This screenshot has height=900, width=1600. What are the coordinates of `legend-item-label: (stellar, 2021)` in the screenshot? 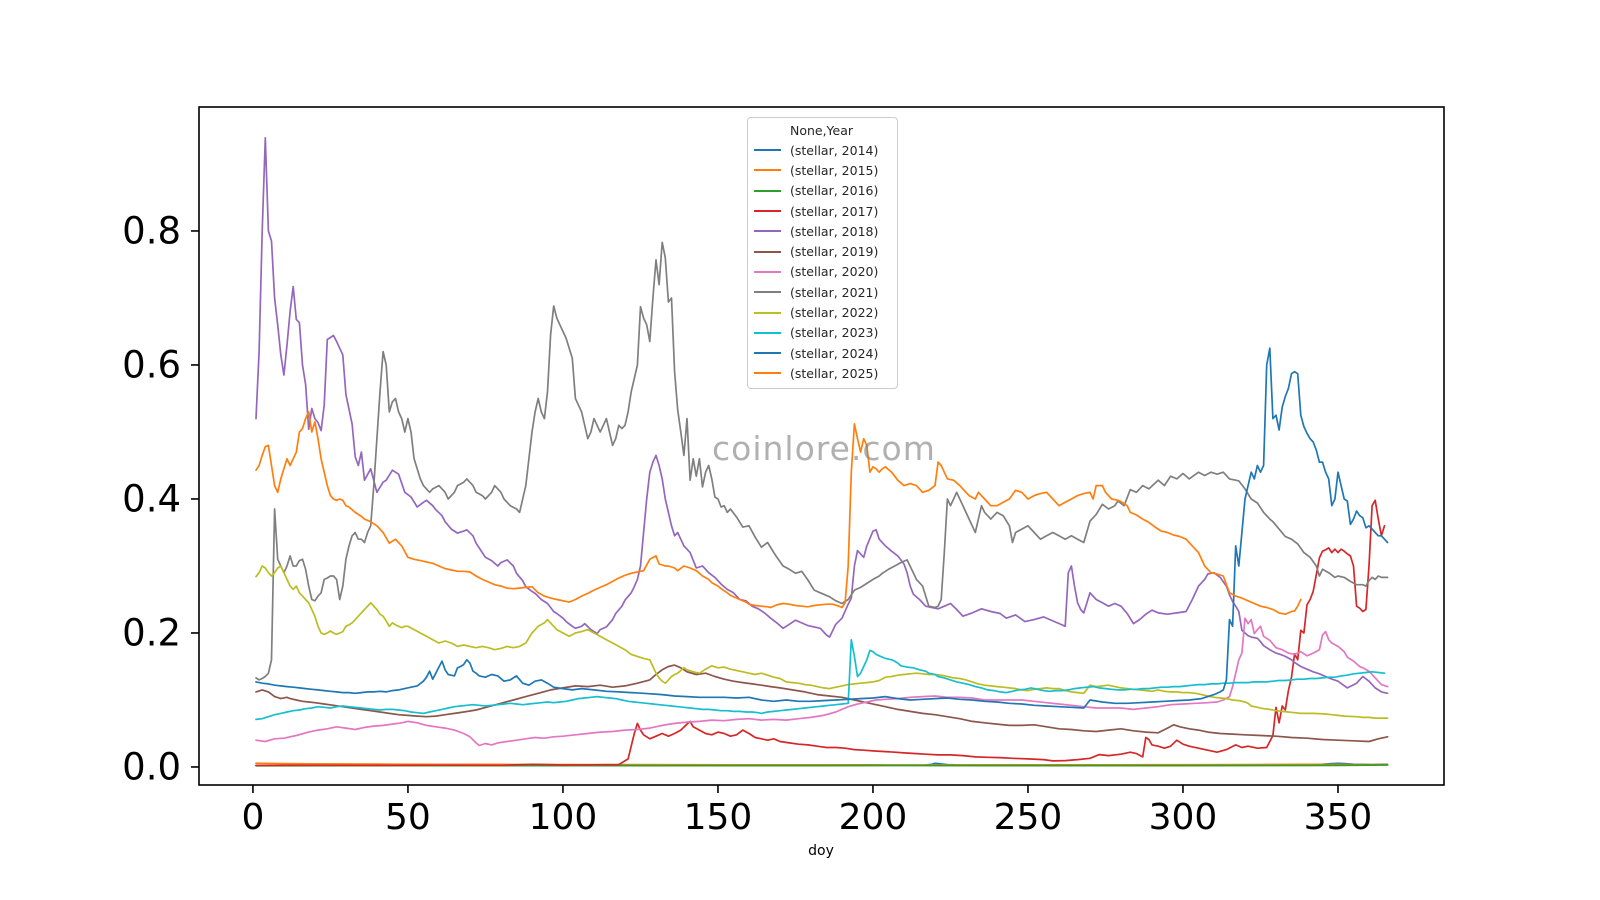 It's located at (834, 292).